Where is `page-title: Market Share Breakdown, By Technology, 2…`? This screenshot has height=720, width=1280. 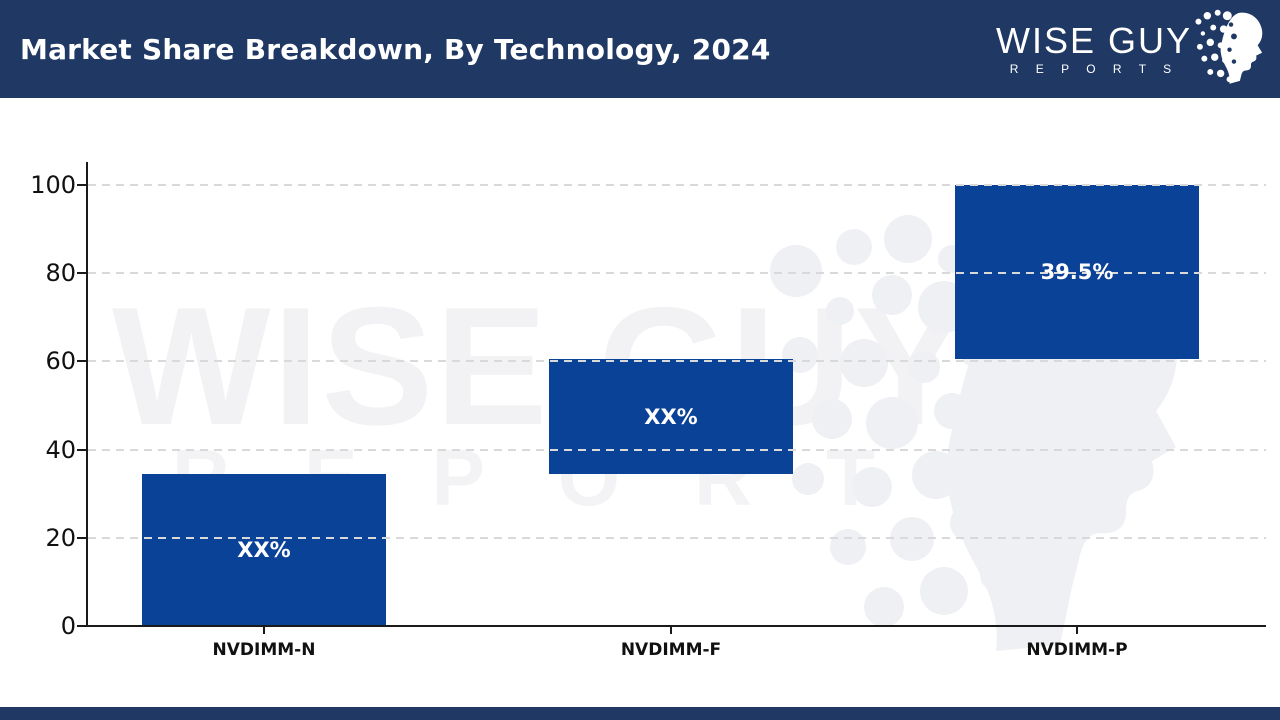 page-title: Market Share Breakdown, By Technology, 2… is located at coordinates (395, 49).